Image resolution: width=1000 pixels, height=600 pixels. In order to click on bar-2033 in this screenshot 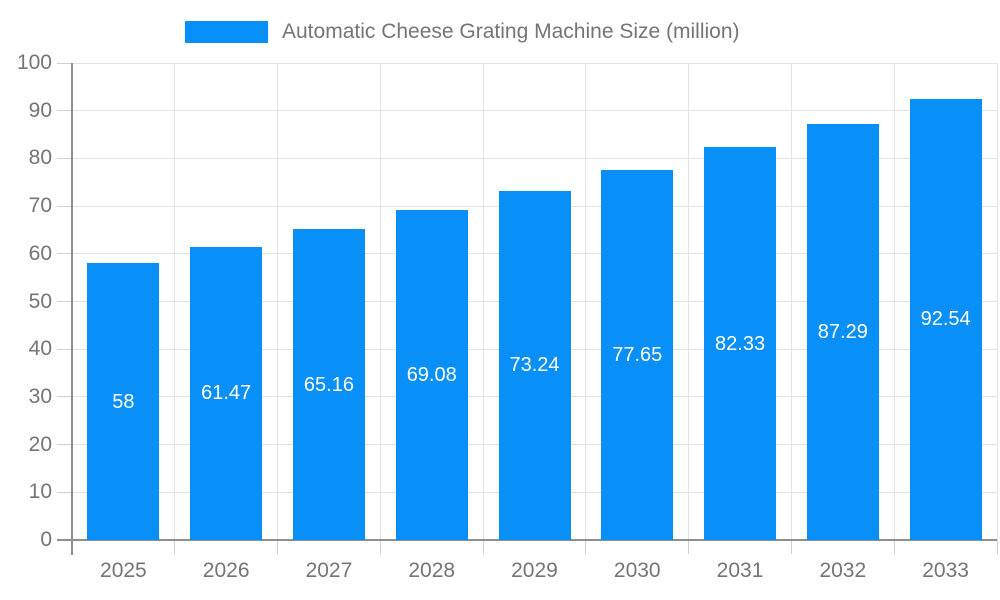, I will do `click(945, 319)`.